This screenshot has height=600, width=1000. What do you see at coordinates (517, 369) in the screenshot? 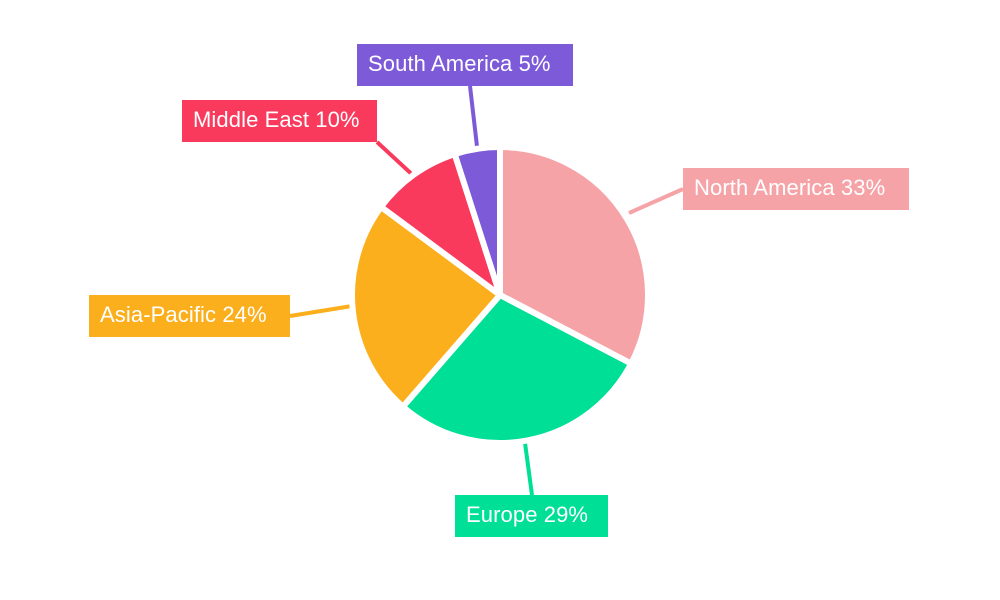
I see `pie-slice-europe` at bounding box center [517, 369].